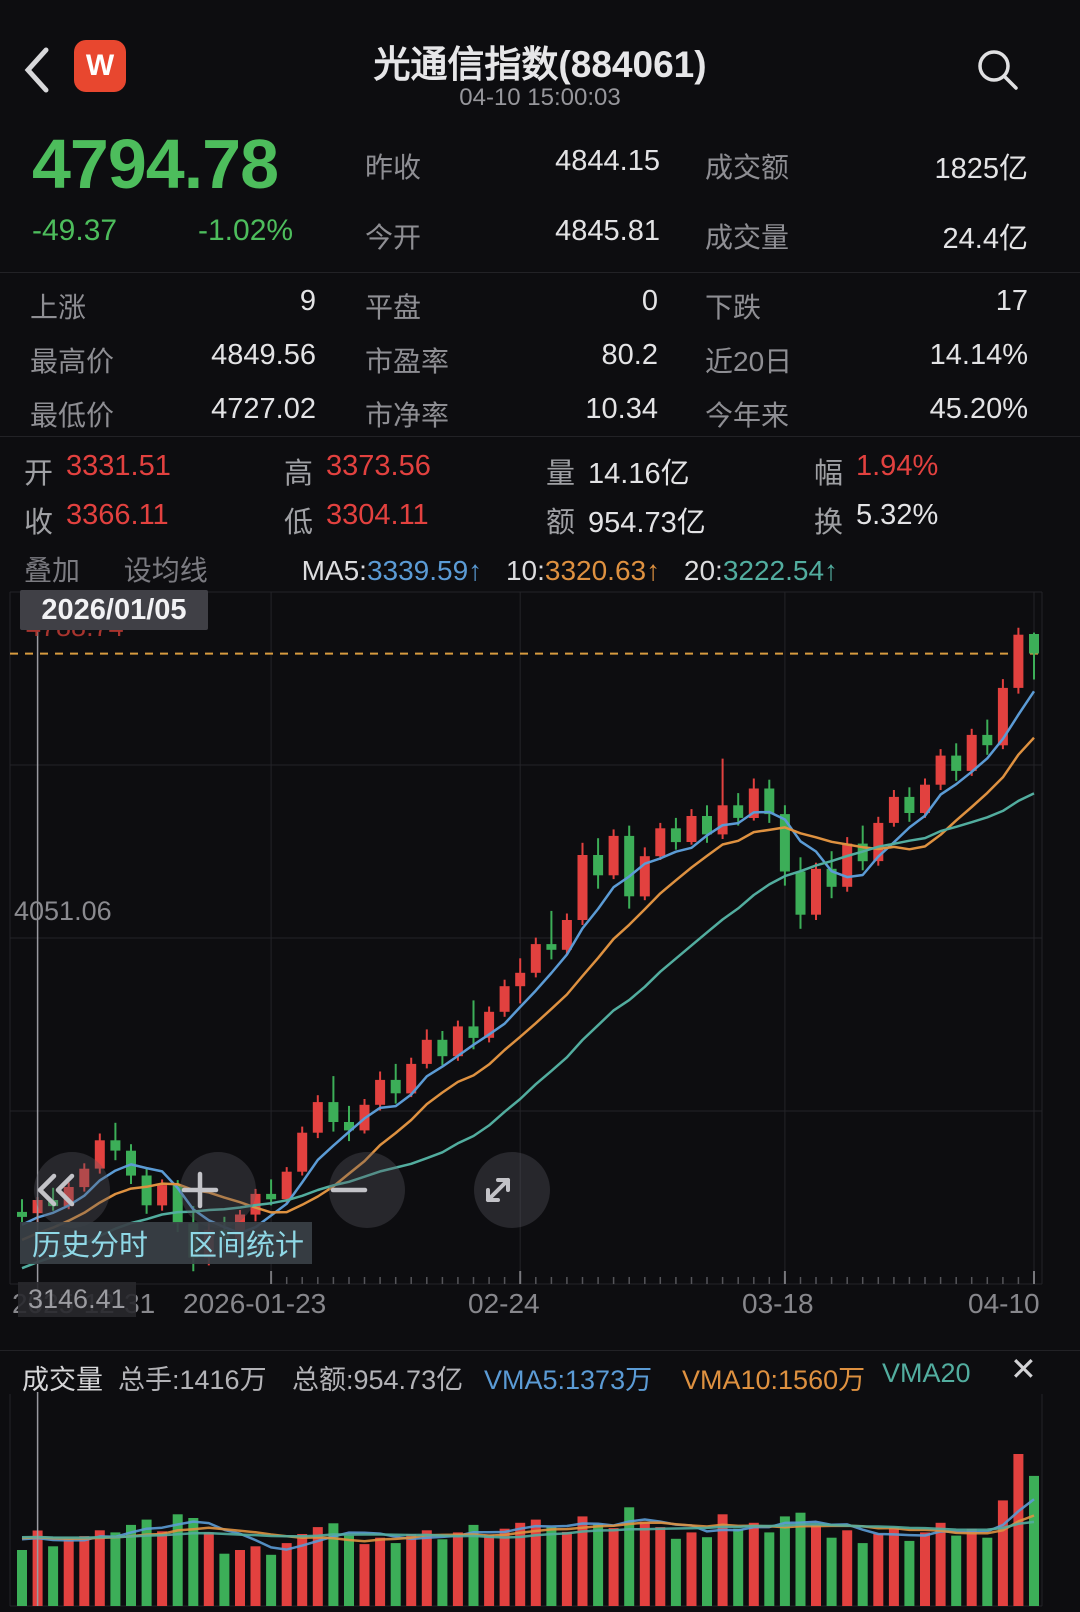 The height and width of the screenshot is (1612, 1080). I want to click on sel-amplitude-label: 幅, so click(829, 474).